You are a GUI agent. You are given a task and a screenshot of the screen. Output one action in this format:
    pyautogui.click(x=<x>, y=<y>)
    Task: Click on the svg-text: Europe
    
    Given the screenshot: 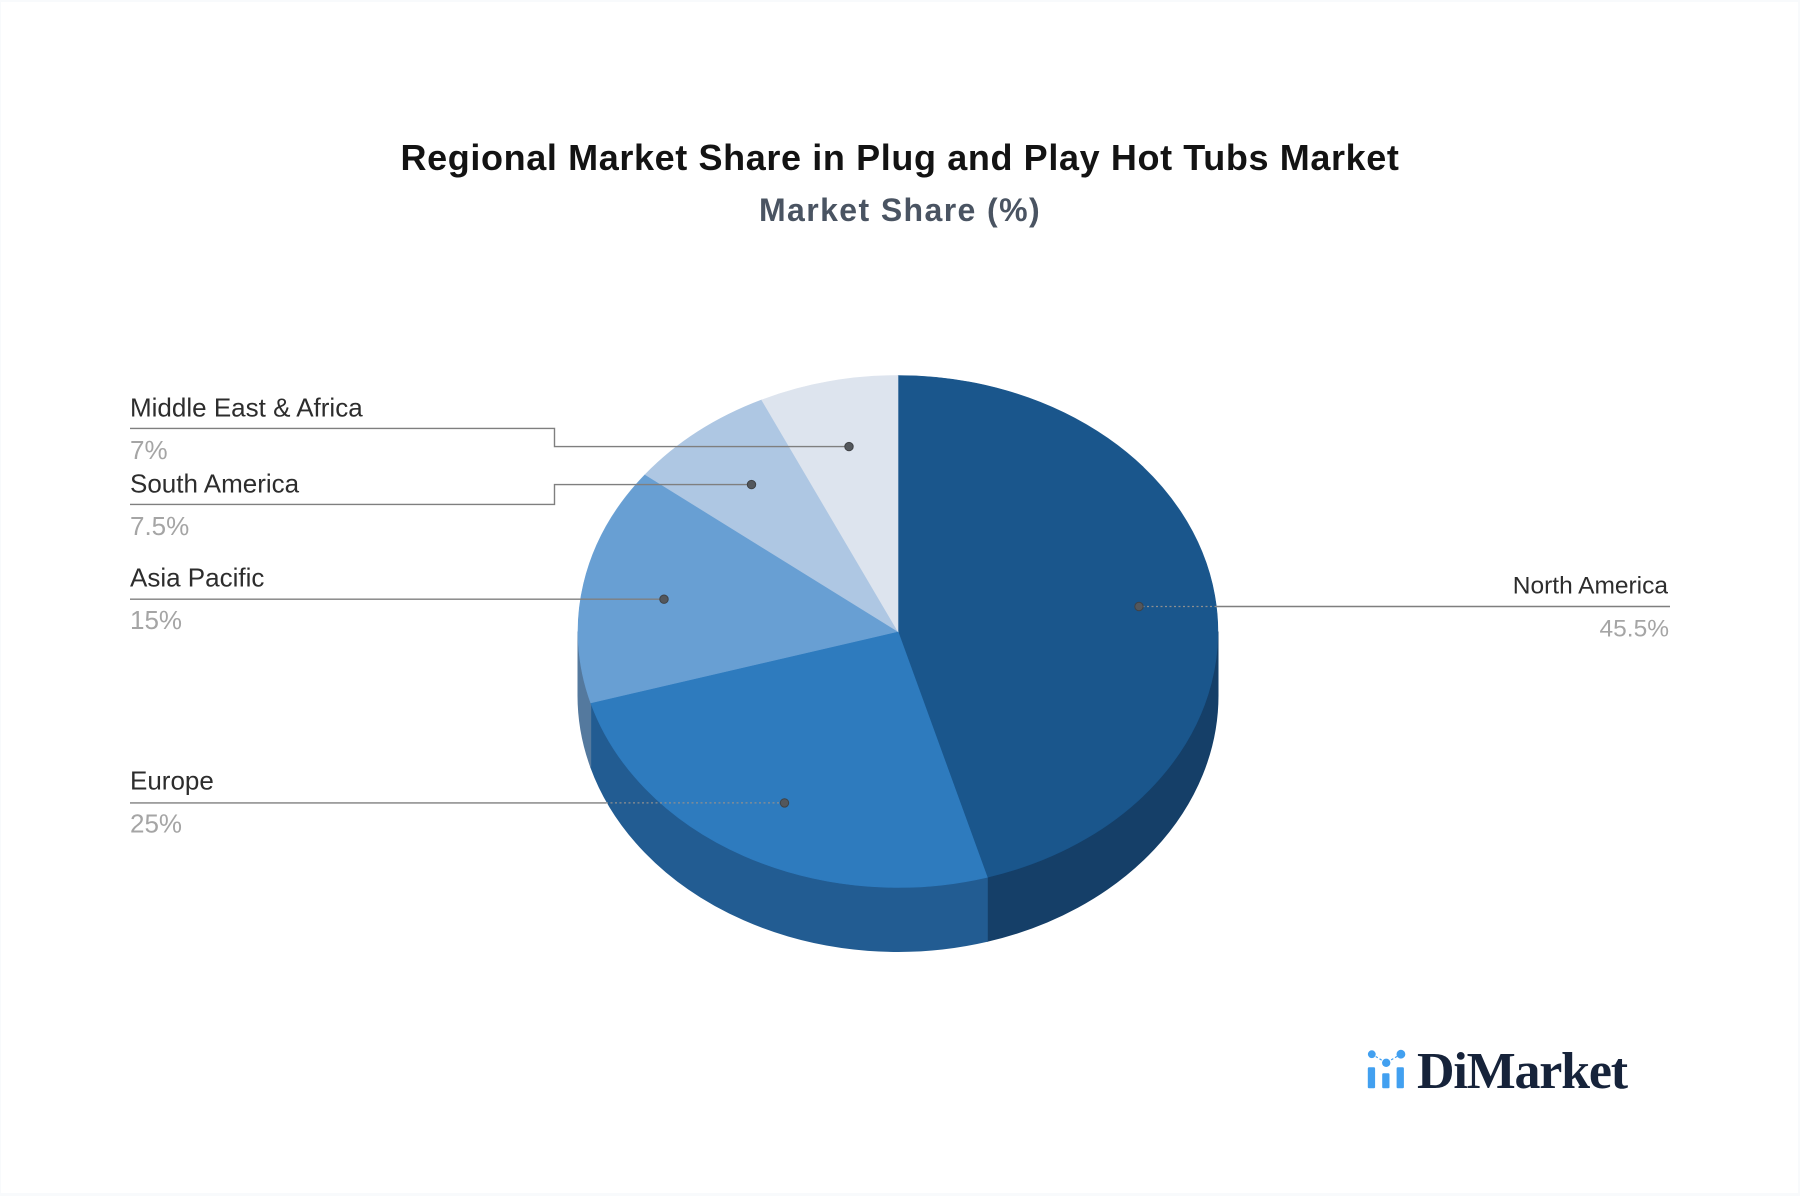 What is the action you would take?
    pyautogui.click(x=172, y=780)
    